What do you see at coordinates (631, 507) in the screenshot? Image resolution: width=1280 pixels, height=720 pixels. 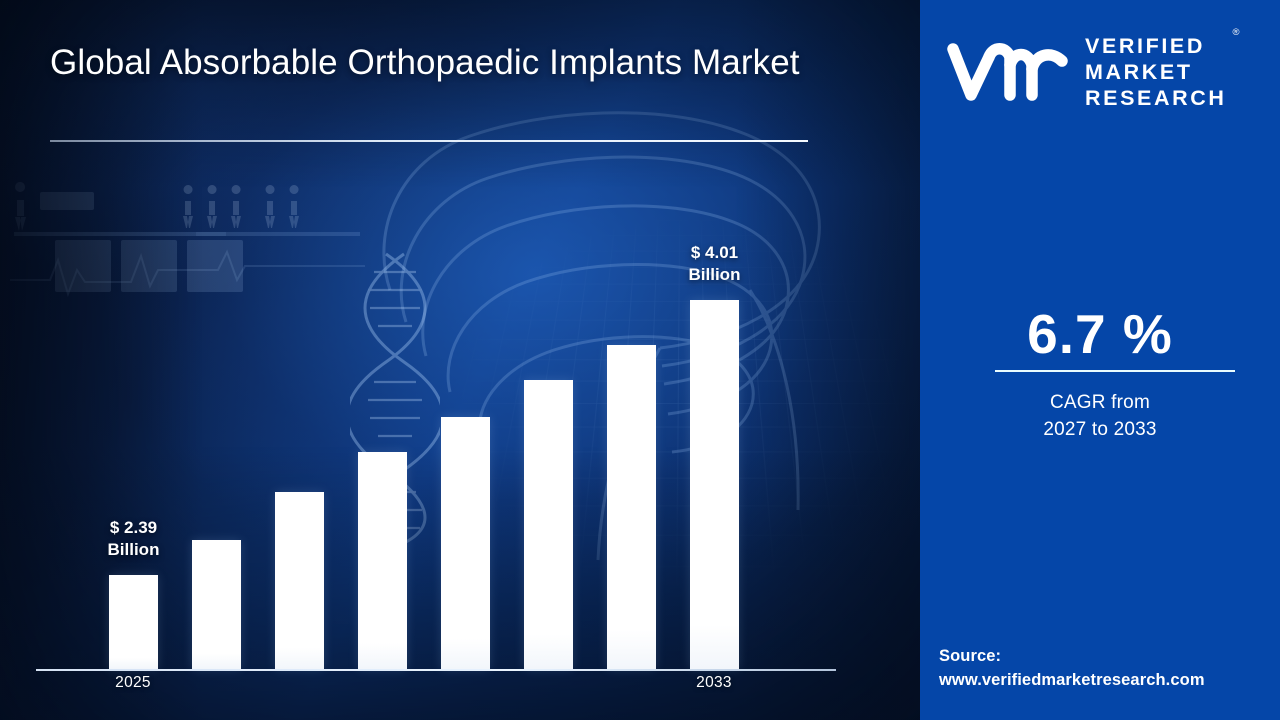 I see `bar-2031` at bounding box center [631, 507].